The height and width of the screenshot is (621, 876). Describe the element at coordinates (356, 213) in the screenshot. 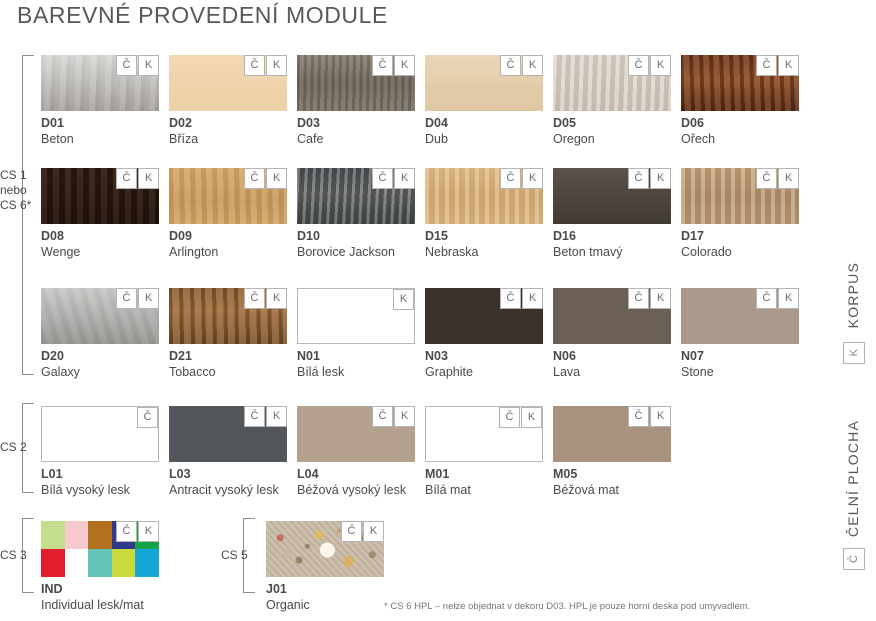

I see `swatch-card-d10: Č K D10 Borovice Jackson` at that location.